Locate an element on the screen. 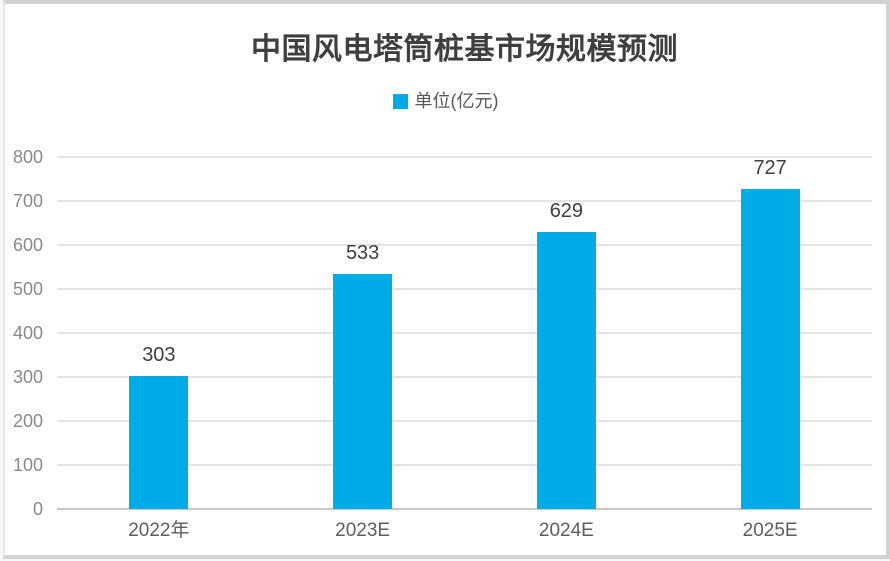 The height and width of the screenshot is (561, 890). y-tick-label: 200 is located at coordinates (27, 421).